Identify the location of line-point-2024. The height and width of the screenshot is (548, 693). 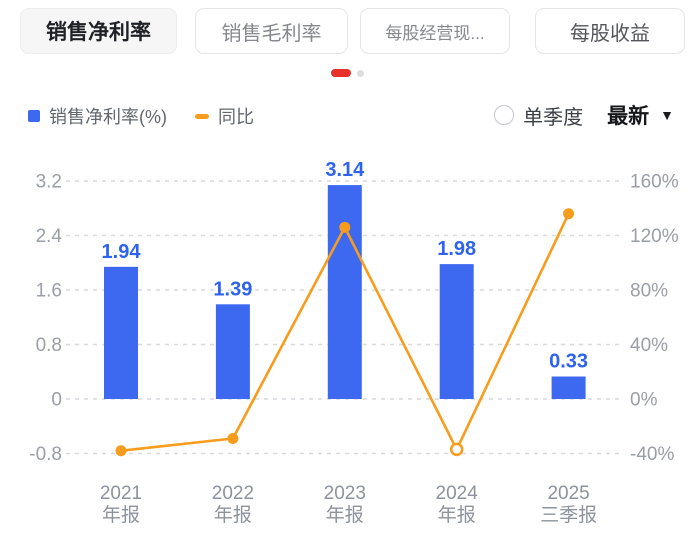
(456, 449).